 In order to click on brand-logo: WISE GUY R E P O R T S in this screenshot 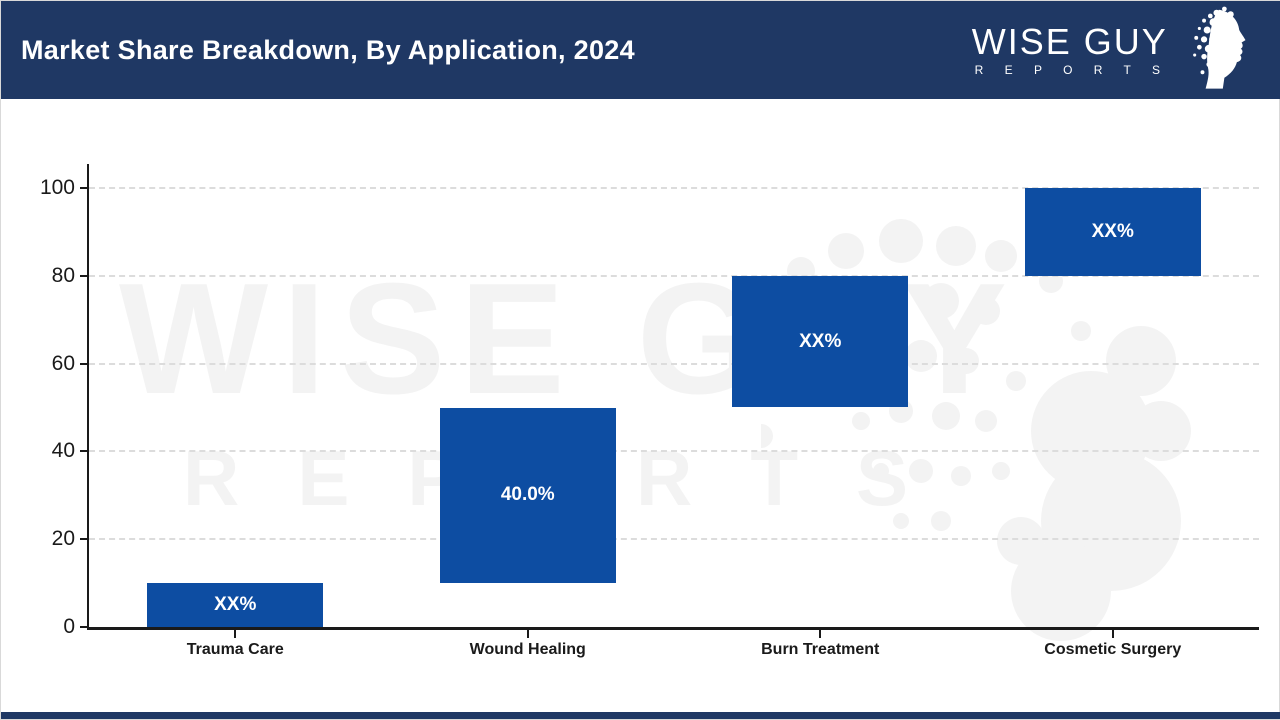, I will do `click(1113, 50)`.